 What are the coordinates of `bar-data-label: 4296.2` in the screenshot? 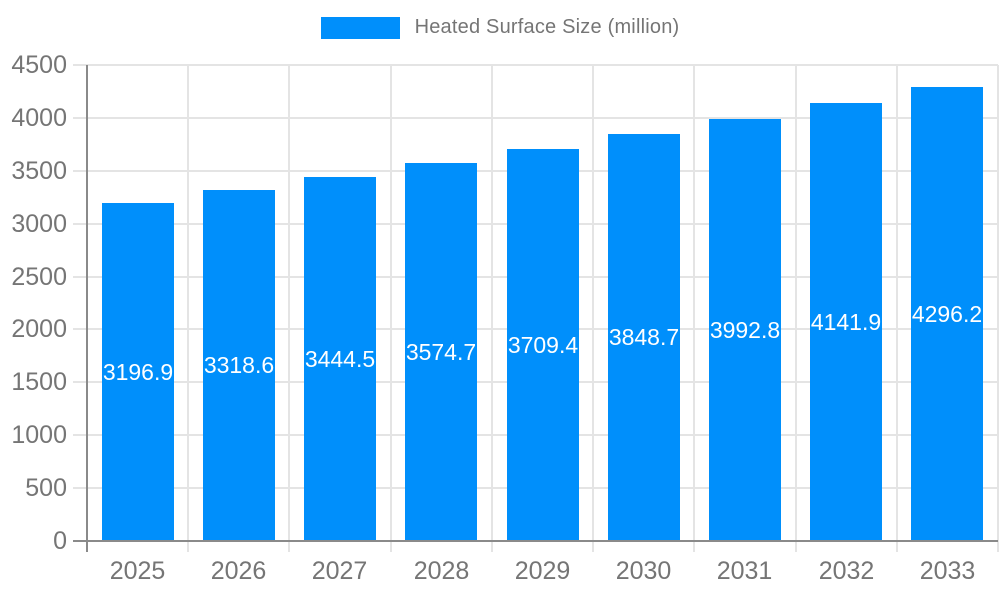 It's located at (947, 314).